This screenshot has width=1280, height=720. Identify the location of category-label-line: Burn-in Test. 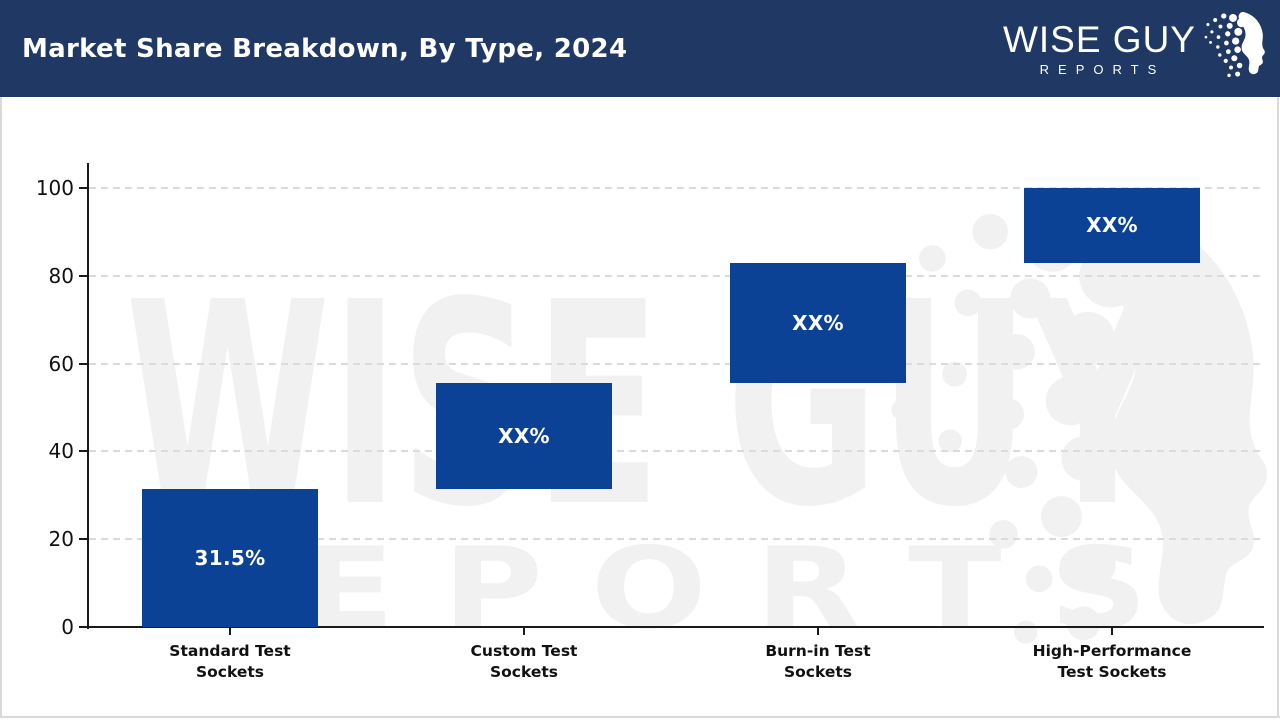
(818, 651).